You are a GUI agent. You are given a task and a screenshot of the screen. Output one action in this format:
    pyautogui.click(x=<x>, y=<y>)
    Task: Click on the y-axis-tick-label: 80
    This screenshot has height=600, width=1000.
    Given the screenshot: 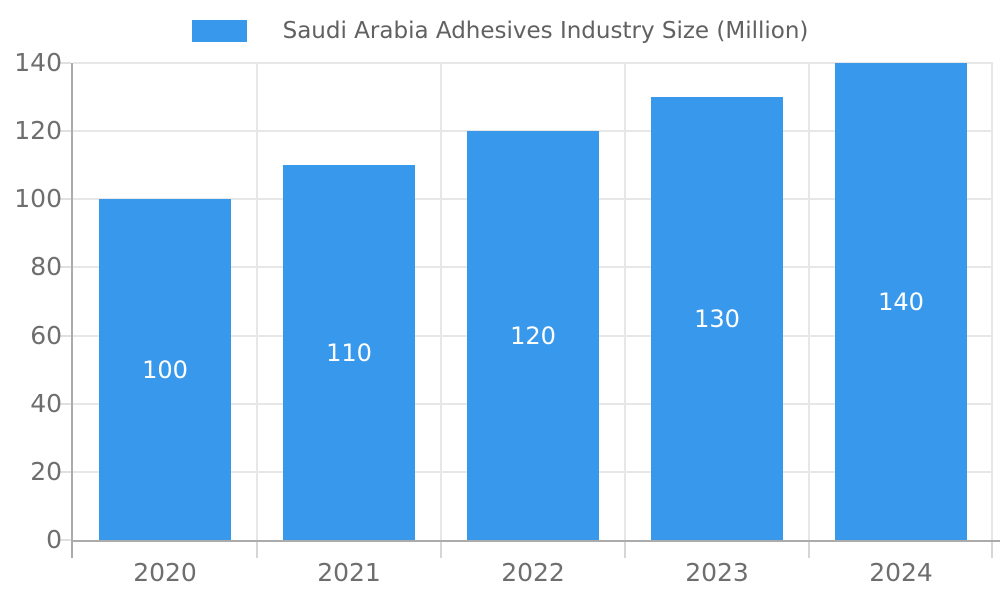 What is the action you would take?
    pyautogui.click(x=46, y=267)
    